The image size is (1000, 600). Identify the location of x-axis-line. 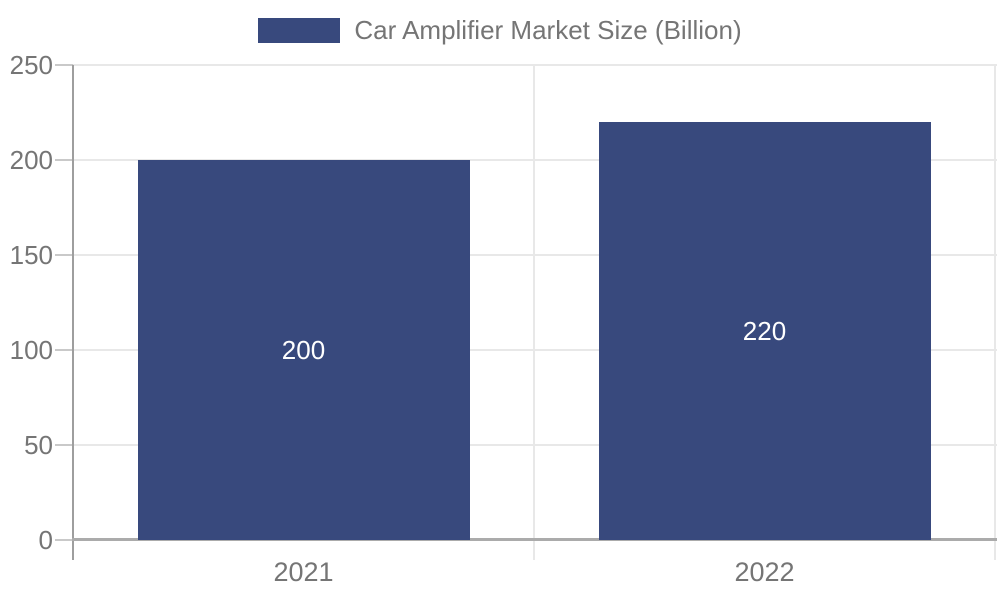
(534, 539).